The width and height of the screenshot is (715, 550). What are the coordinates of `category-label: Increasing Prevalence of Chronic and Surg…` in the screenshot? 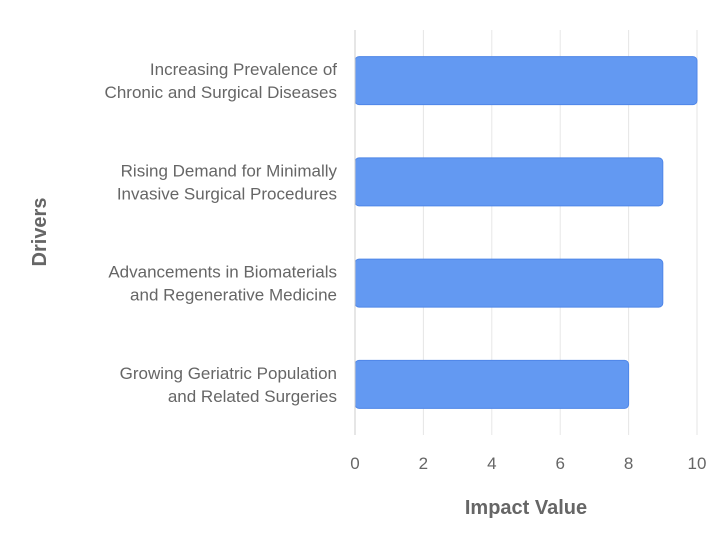 It's located at (221, 81).